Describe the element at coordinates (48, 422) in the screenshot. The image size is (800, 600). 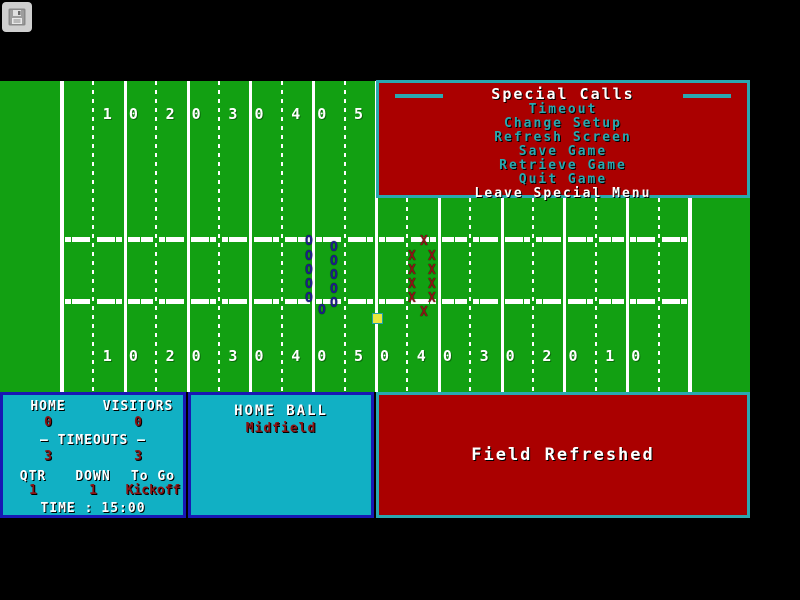
I see `home-score: 0` at that location.